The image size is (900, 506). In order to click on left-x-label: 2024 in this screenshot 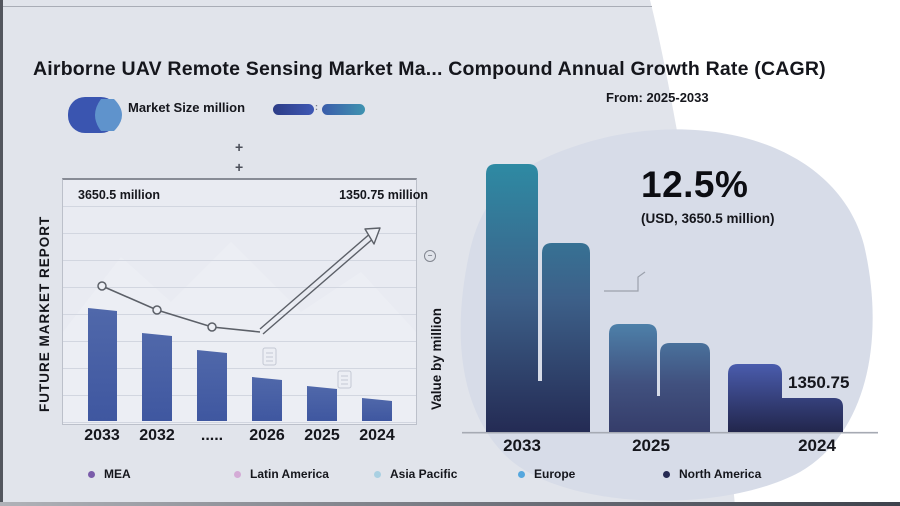, I will do `click(377, 435)`.